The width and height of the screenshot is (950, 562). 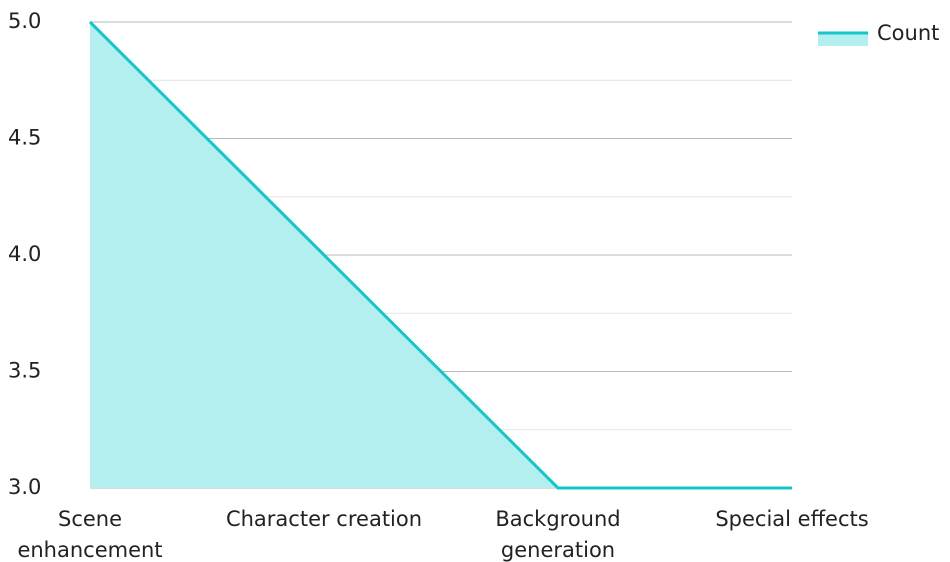 I want to click on y-tick-label: 4.0, so click(x=24, y=254).